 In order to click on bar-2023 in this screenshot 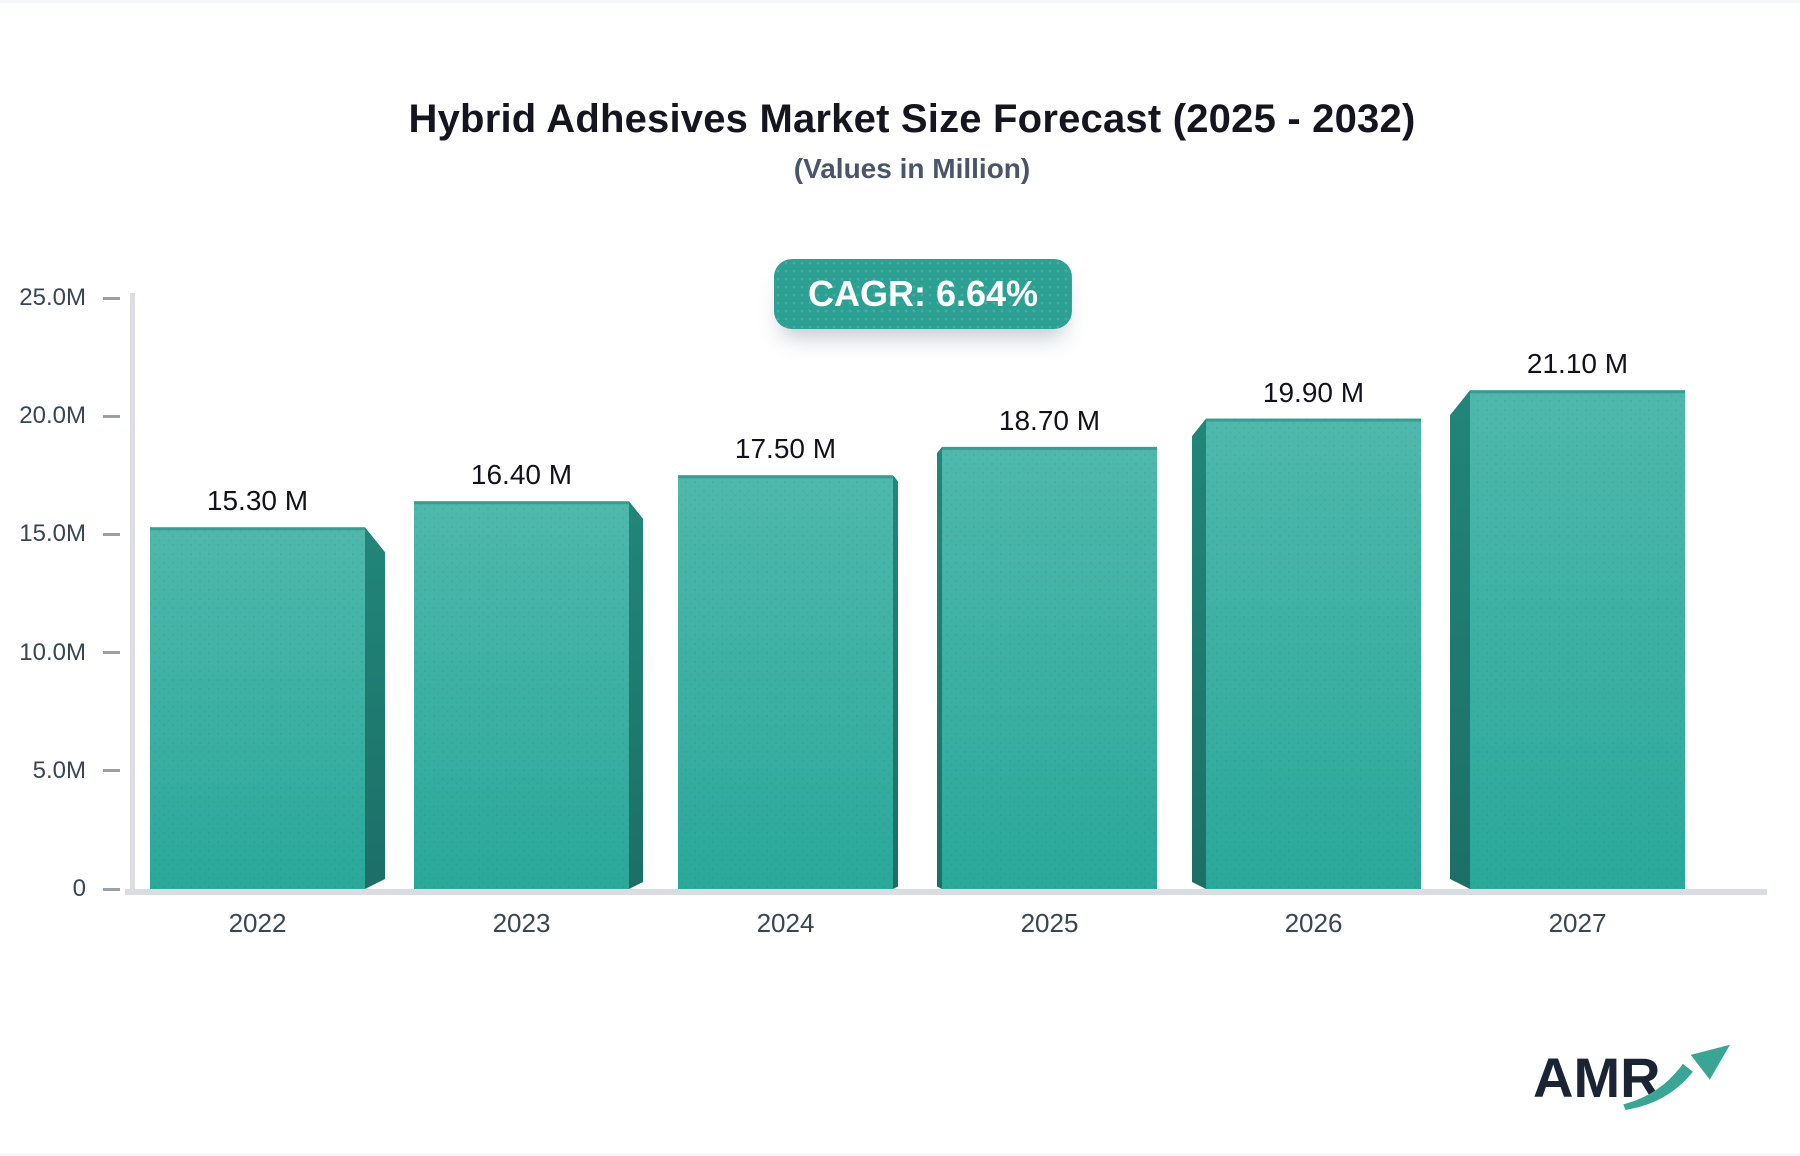, I will do `click(528, 695)`.